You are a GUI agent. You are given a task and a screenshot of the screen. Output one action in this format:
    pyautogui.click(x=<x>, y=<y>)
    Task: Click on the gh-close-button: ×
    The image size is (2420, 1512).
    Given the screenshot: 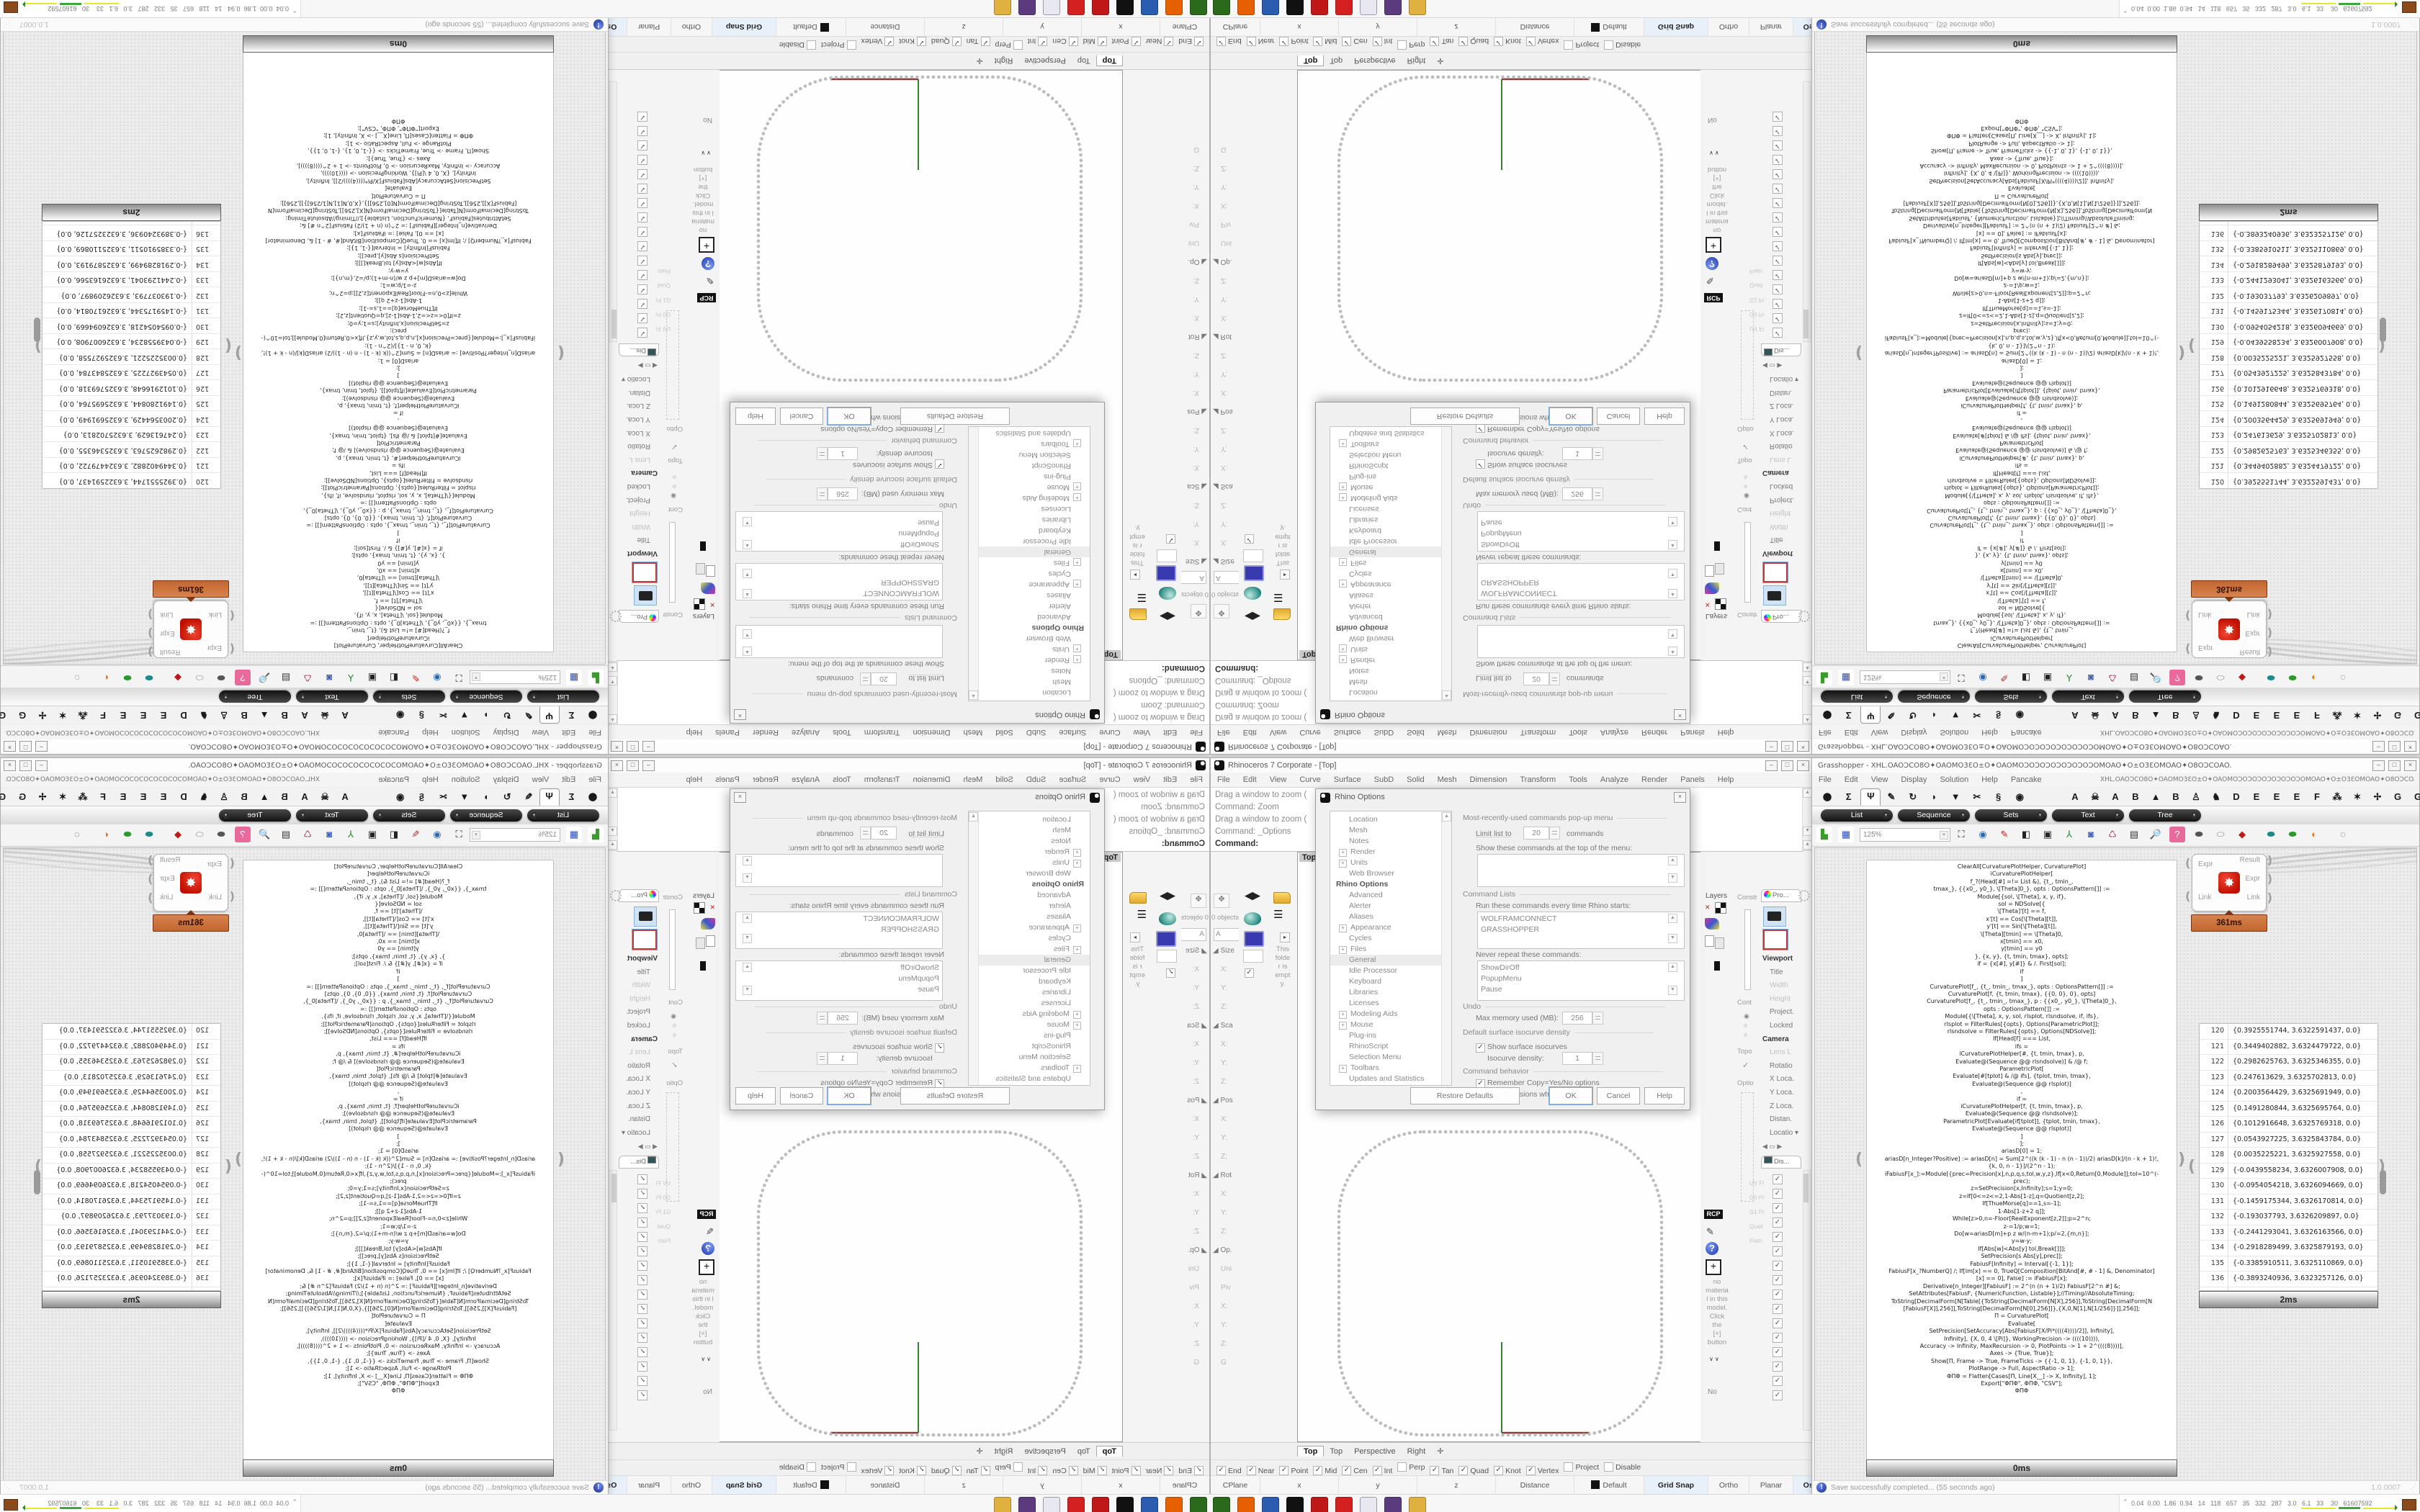 What is the action you would take?
    pyautogui.click(x=10, y=746)
    